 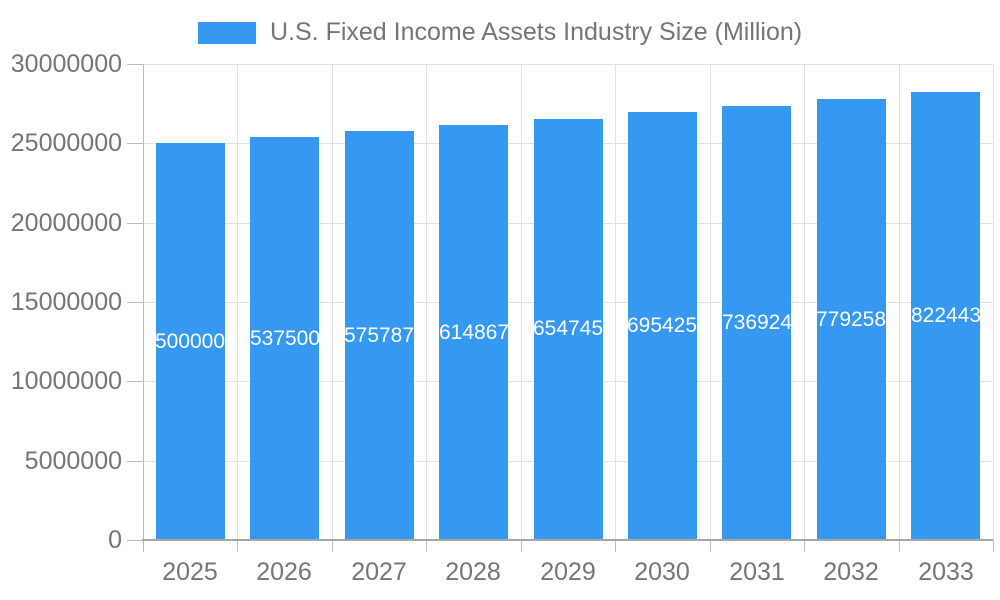 What do you see at coordinates (379, 572) in the screenshot?
I see `x-axis-tick-label: 2027` at bounding box center [379, 572].